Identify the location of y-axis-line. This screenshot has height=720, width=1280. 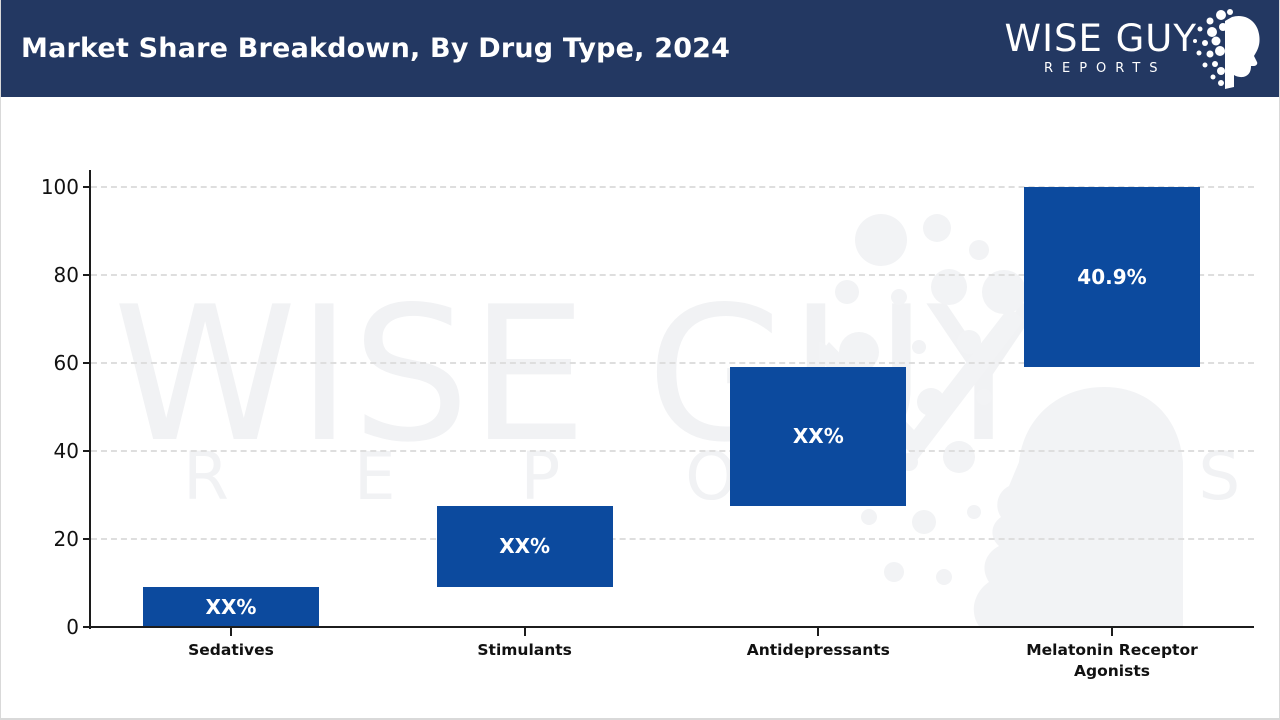
(90, 399).